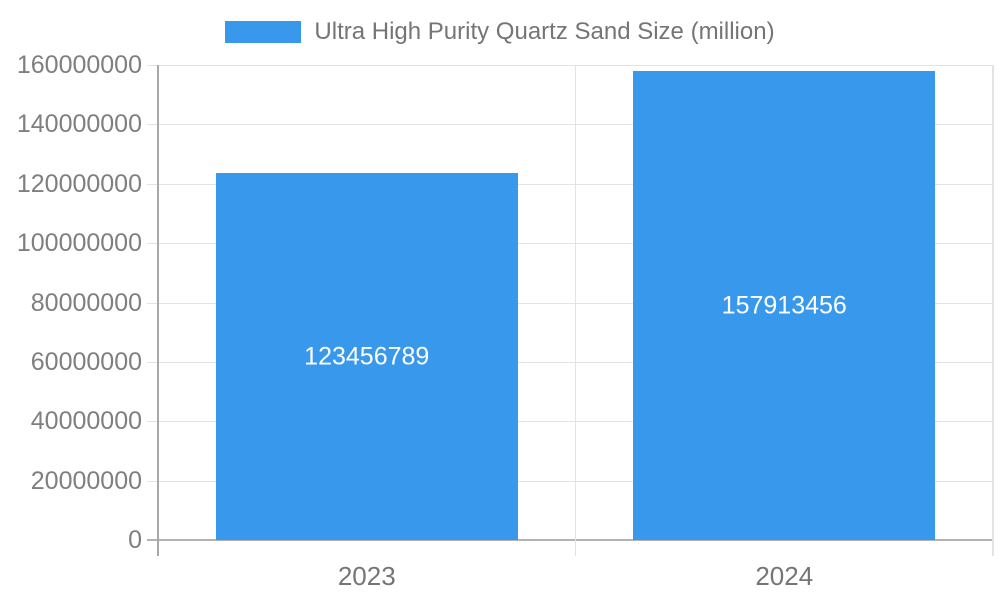 The width and height of the screenshot is (1000, 600). What do you see at coordinates (79, 124) in the screenshot?
I see `y-tick-label: 140000000` at bounding box center [79, 124].